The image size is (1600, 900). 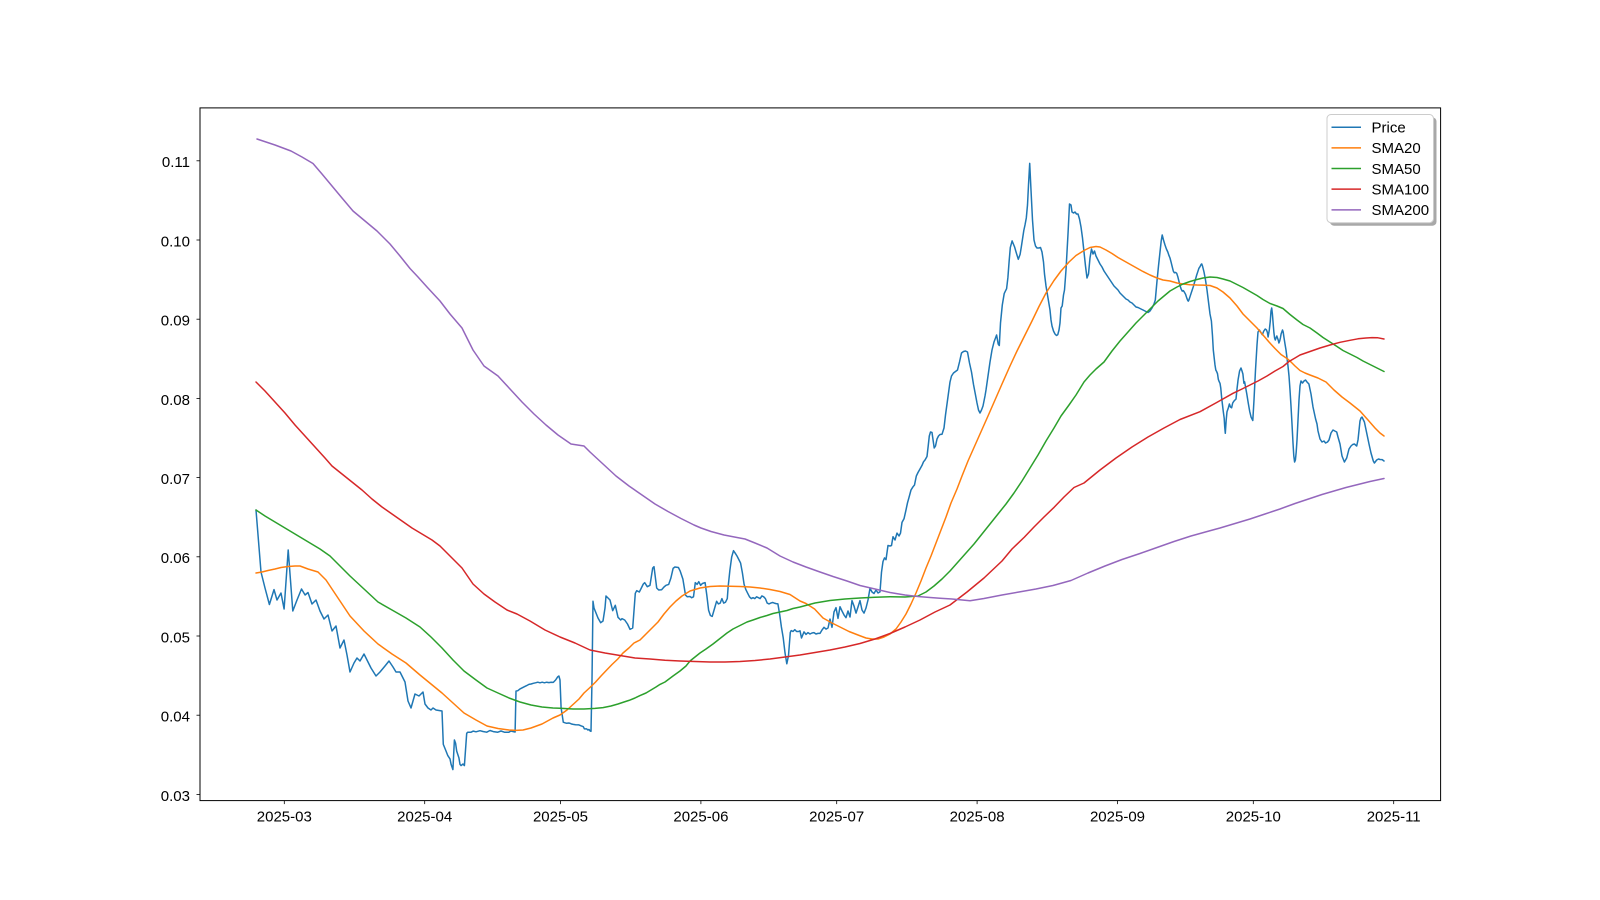 What do you see at coordinates (175, 796) in the screenshot?
I see `svg-text: 0.03` at bounding box center [175, 796].